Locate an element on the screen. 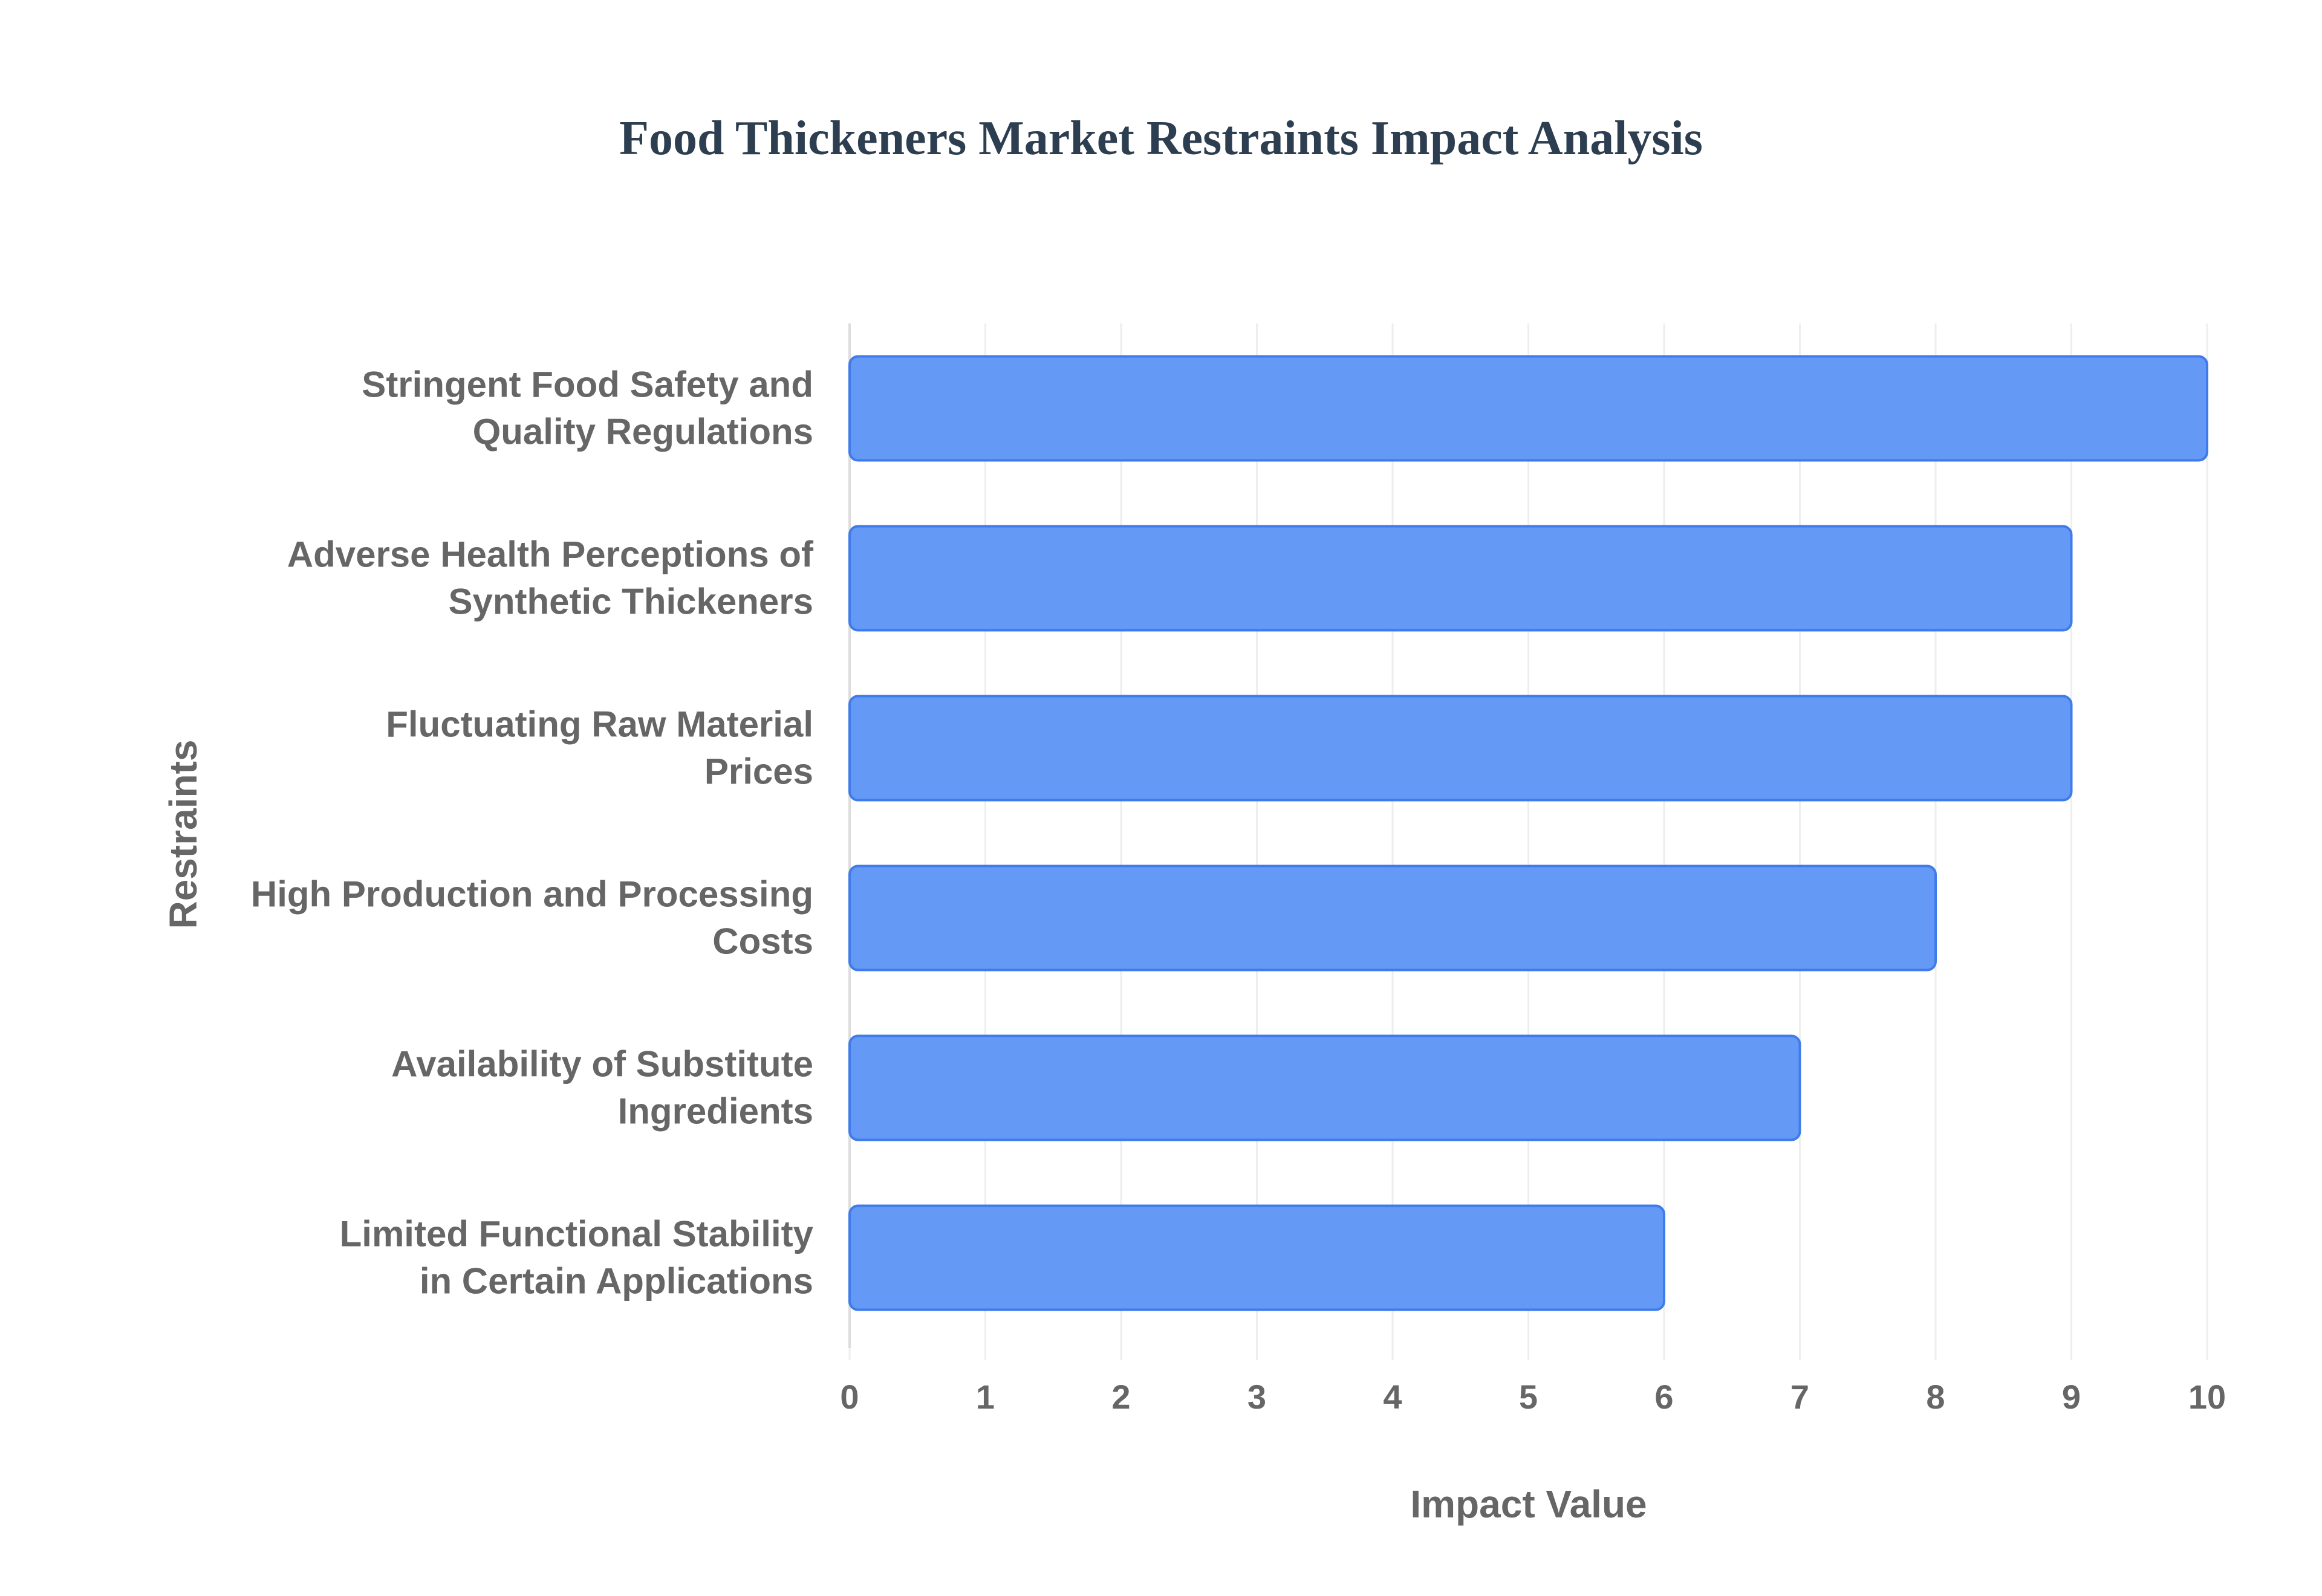  y-axis-title: Restraints is located at coordinates (183, 834).